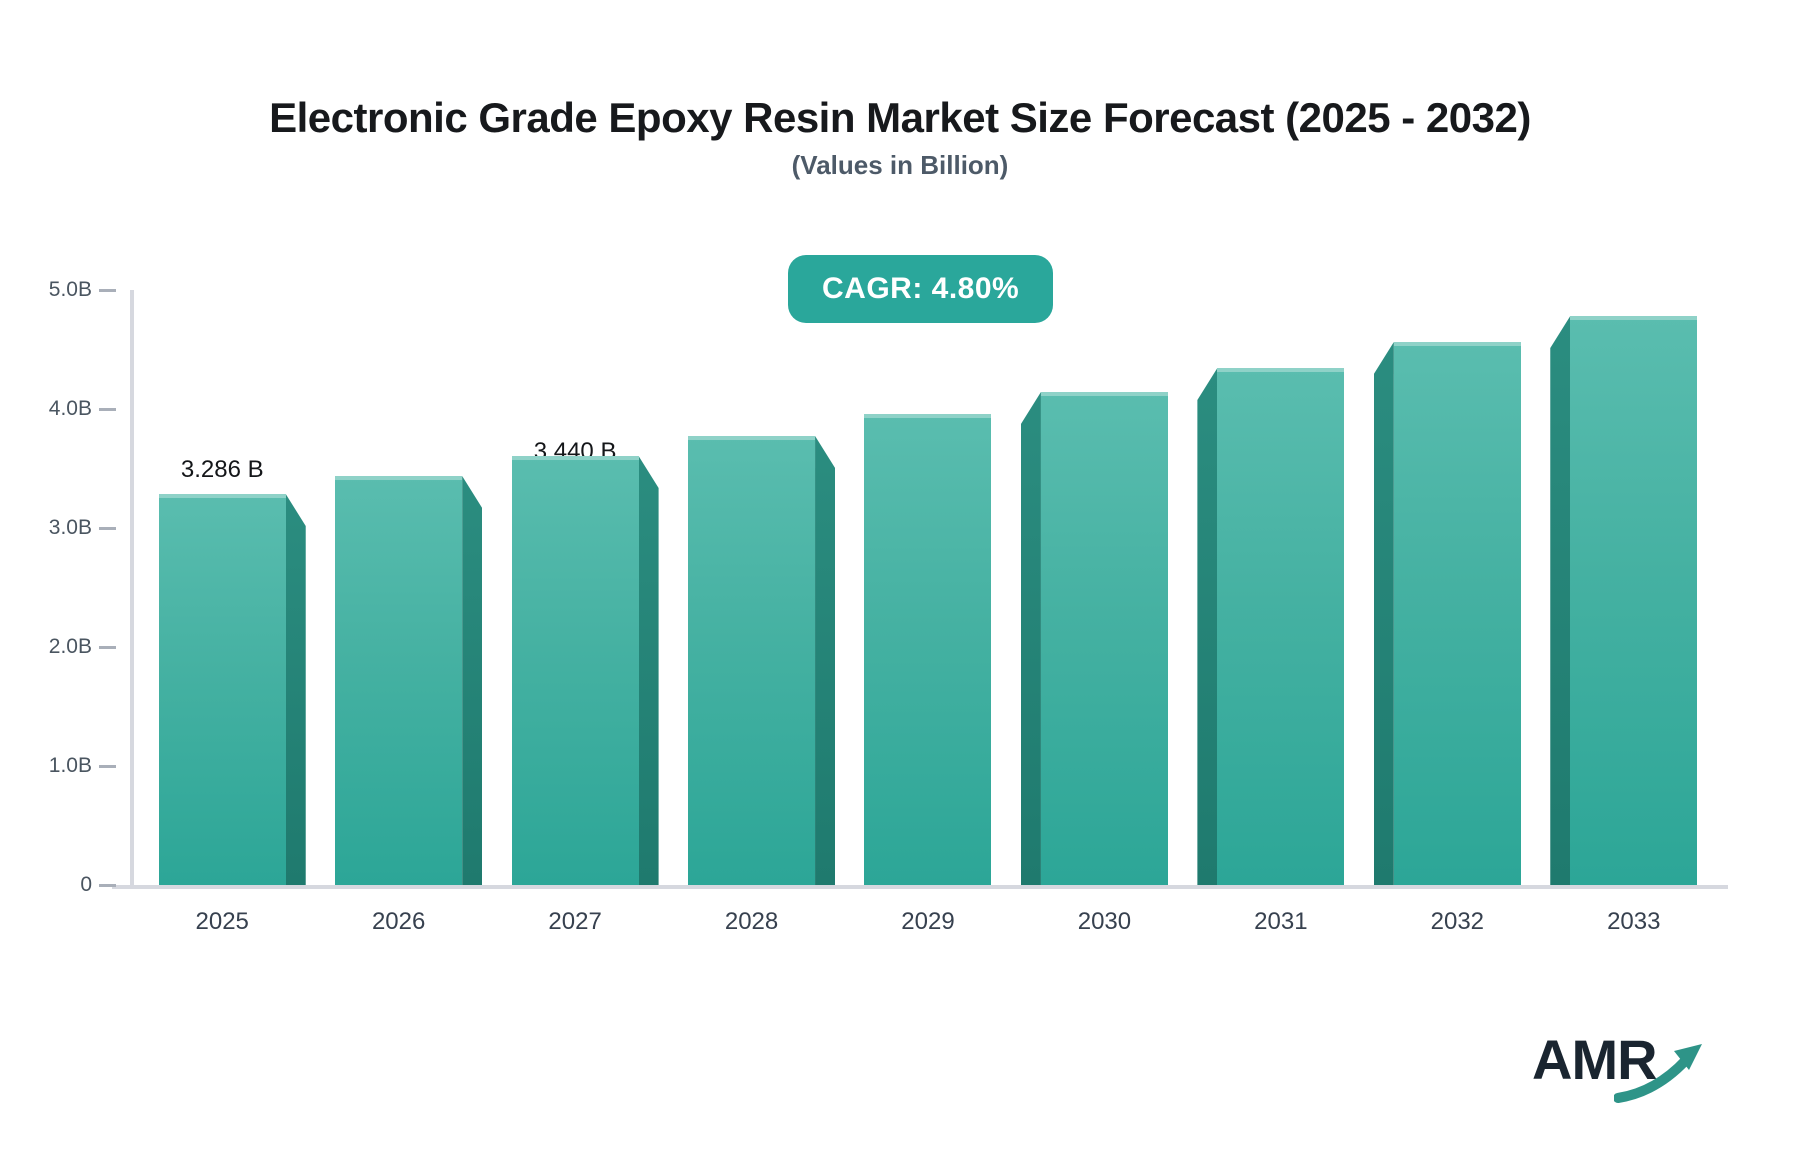 This screenshot has width=1800, height=1156. I want to click on x-category-label: 2026, so click(398, 921).